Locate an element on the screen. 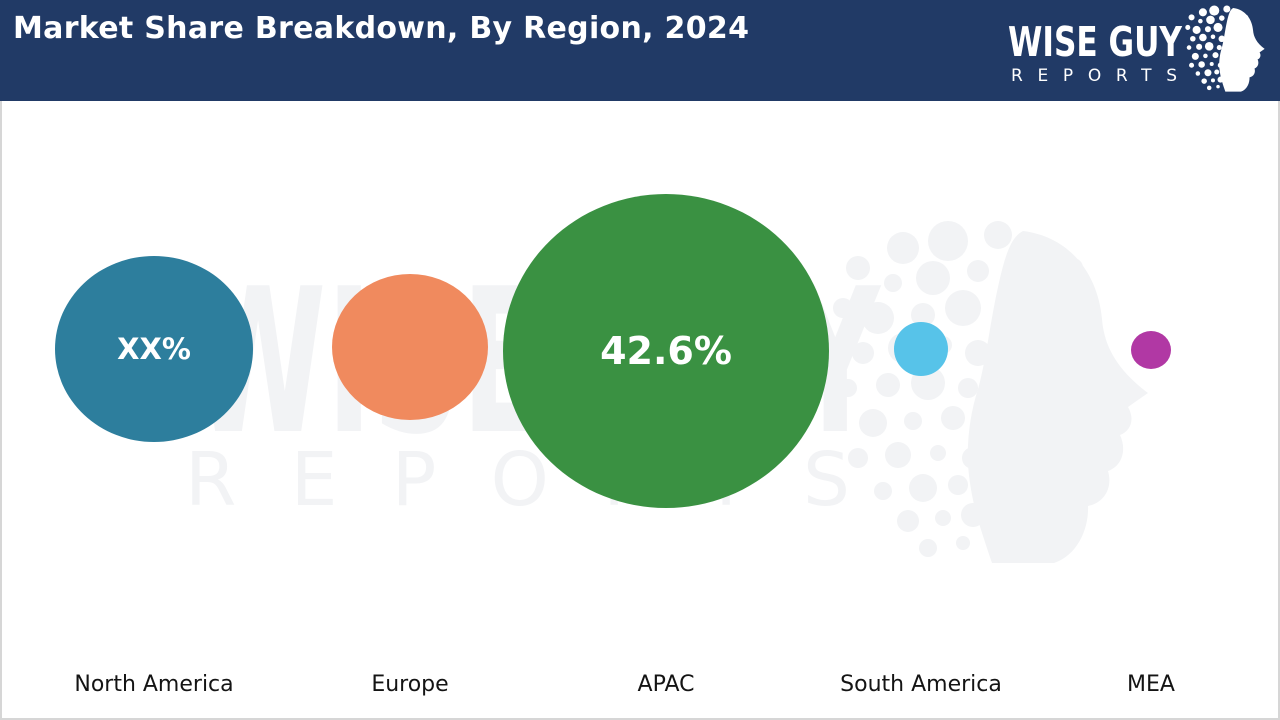 The width and height of the screenshot is (1280, 720). category-label-north-america: North America is located at coordinates (154, 684).